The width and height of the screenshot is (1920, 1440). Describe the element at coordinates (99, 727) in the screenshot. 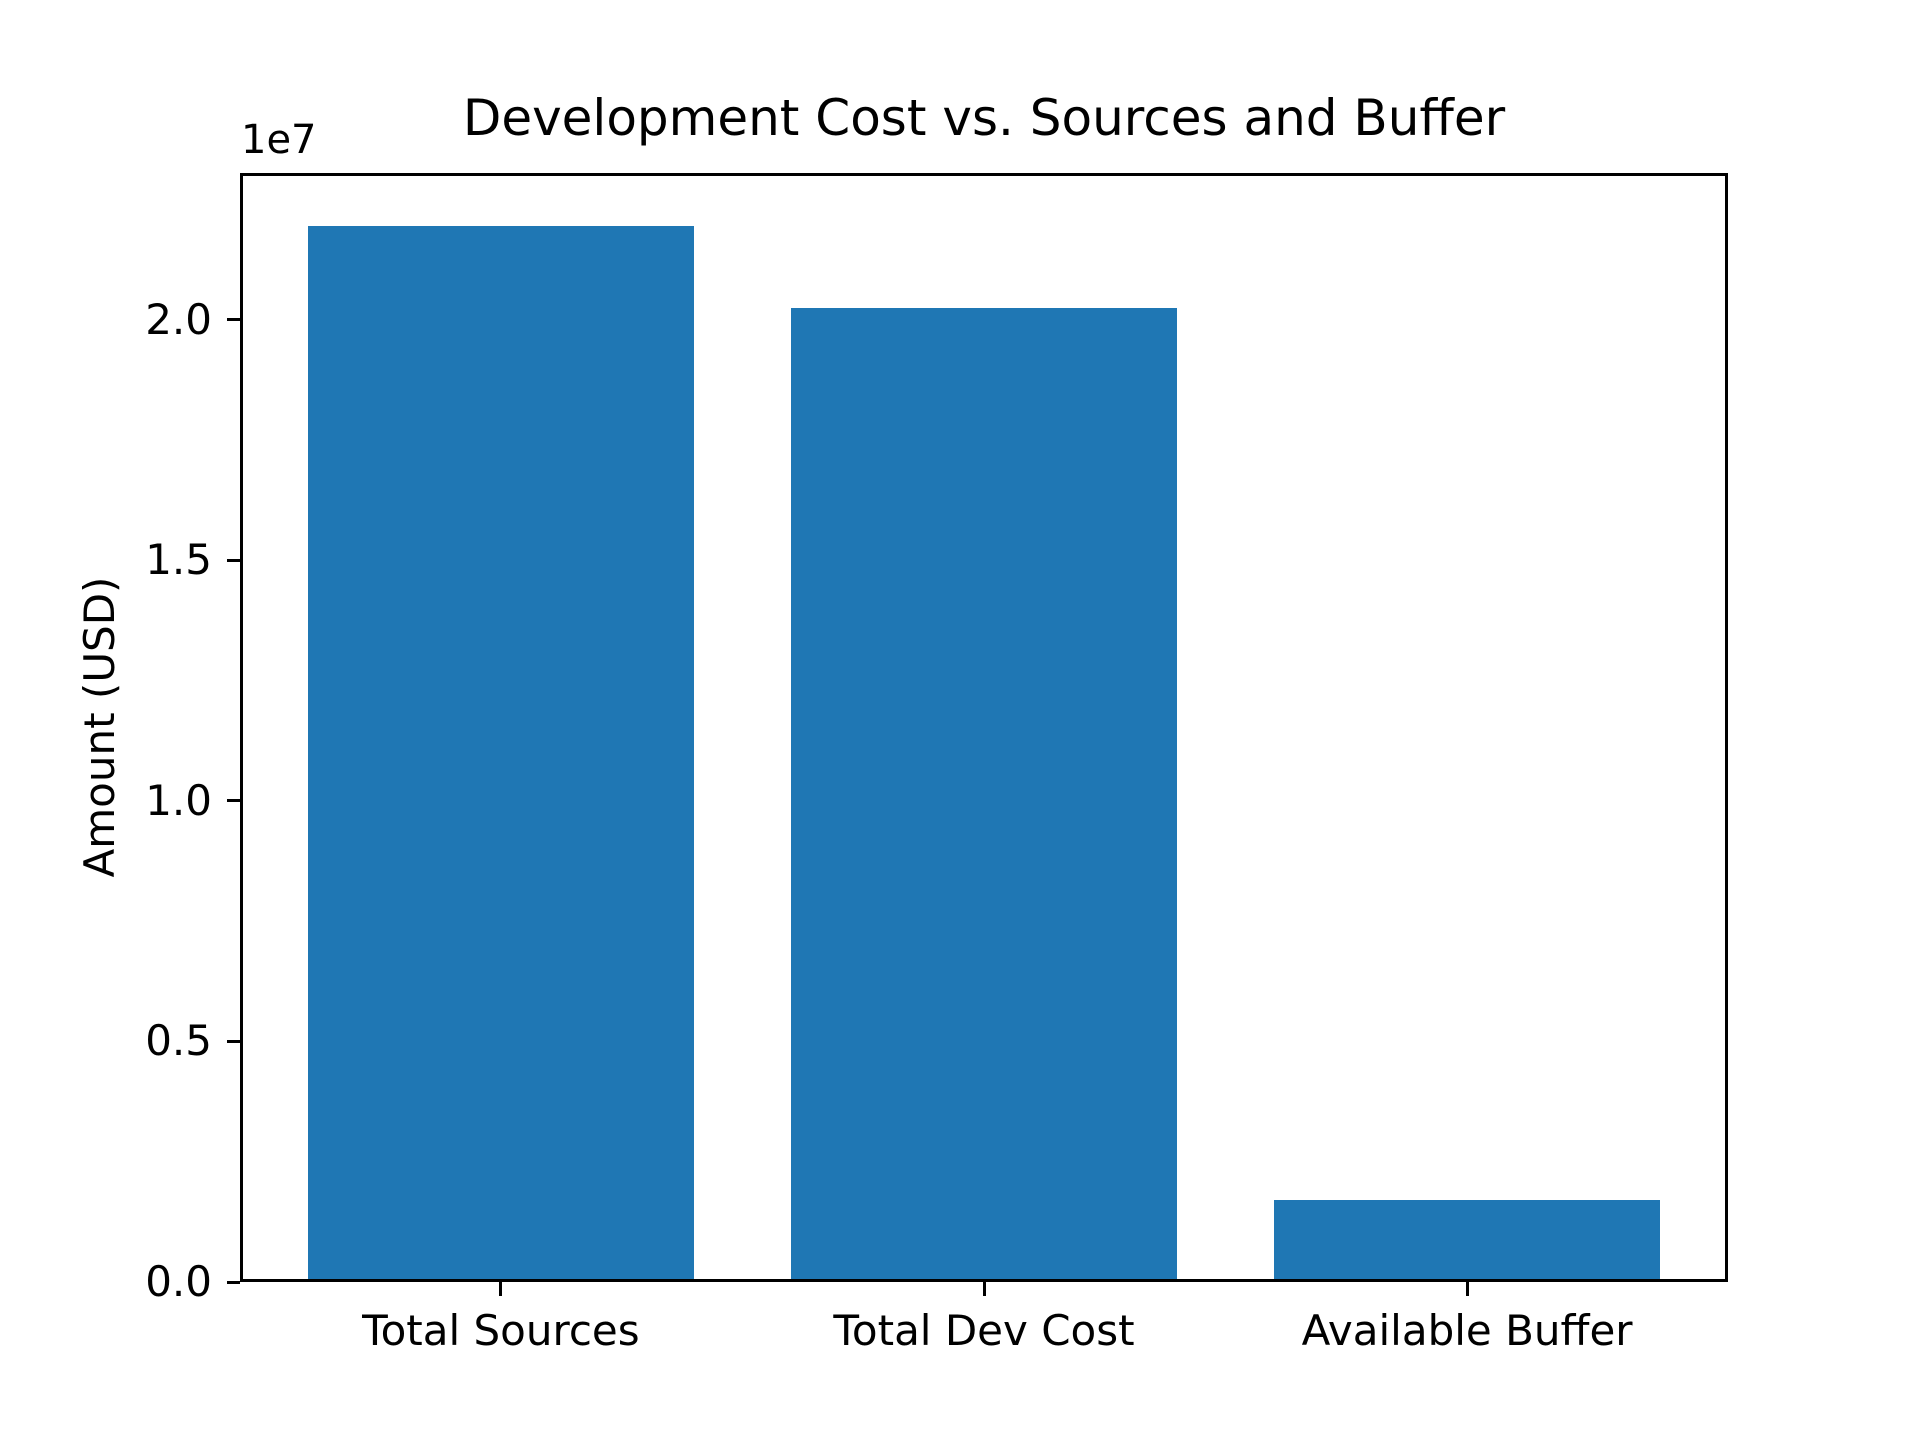

I see `y-axis-label: Amount (USD)` at that location.